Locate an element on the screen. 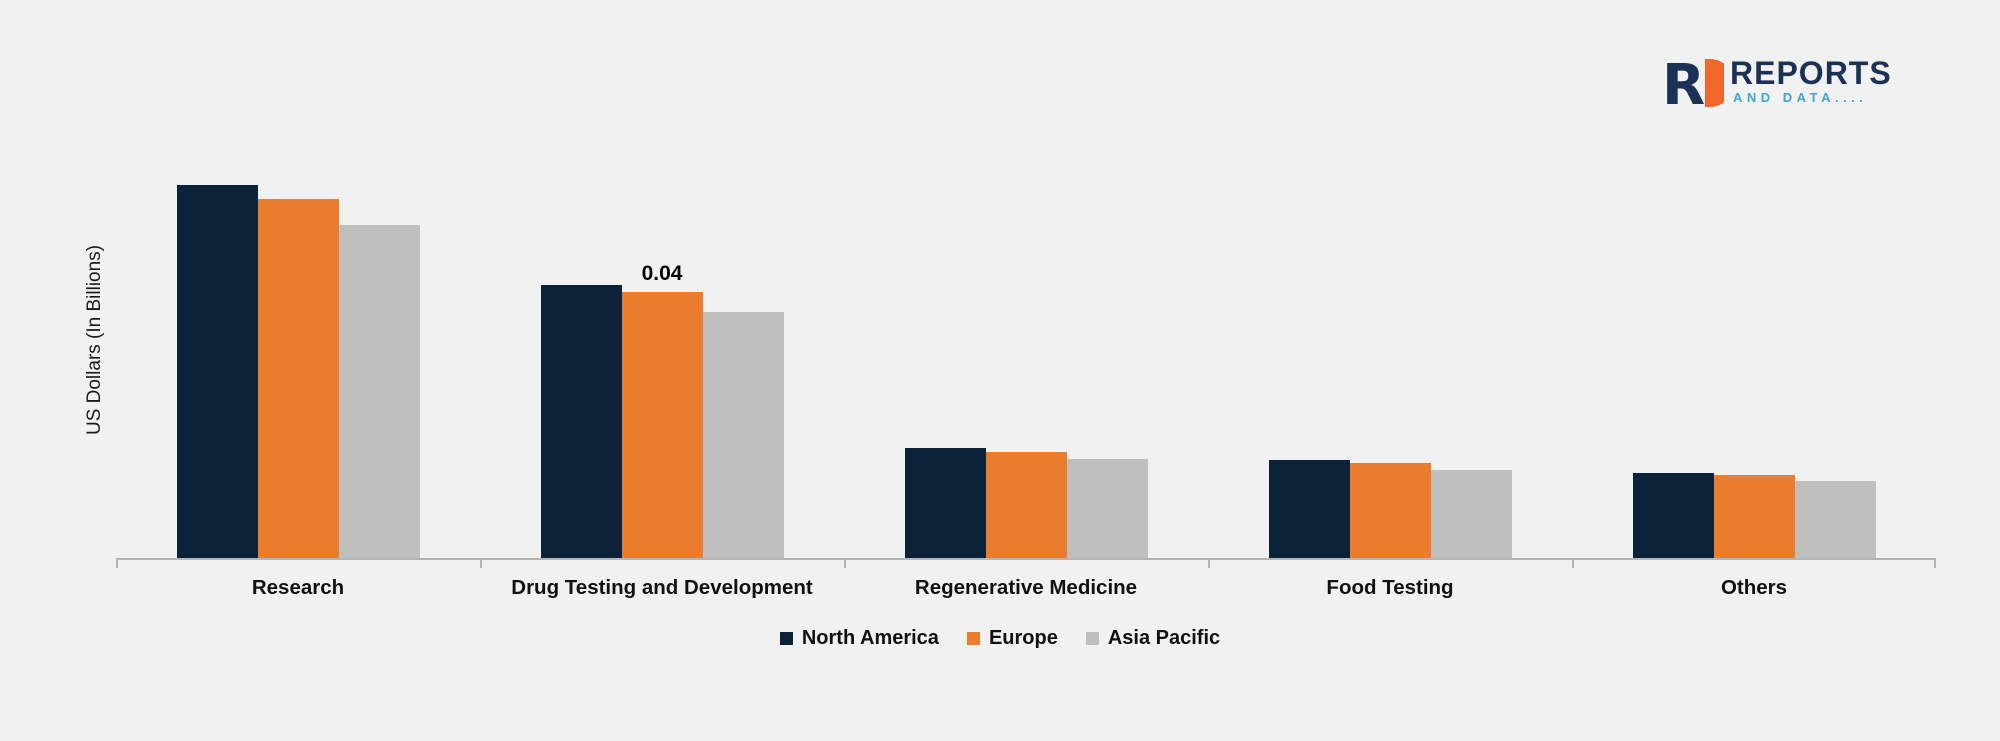 This screenshot has height=741, width=2000. category-slot-research is located at coordinates (298, 353).